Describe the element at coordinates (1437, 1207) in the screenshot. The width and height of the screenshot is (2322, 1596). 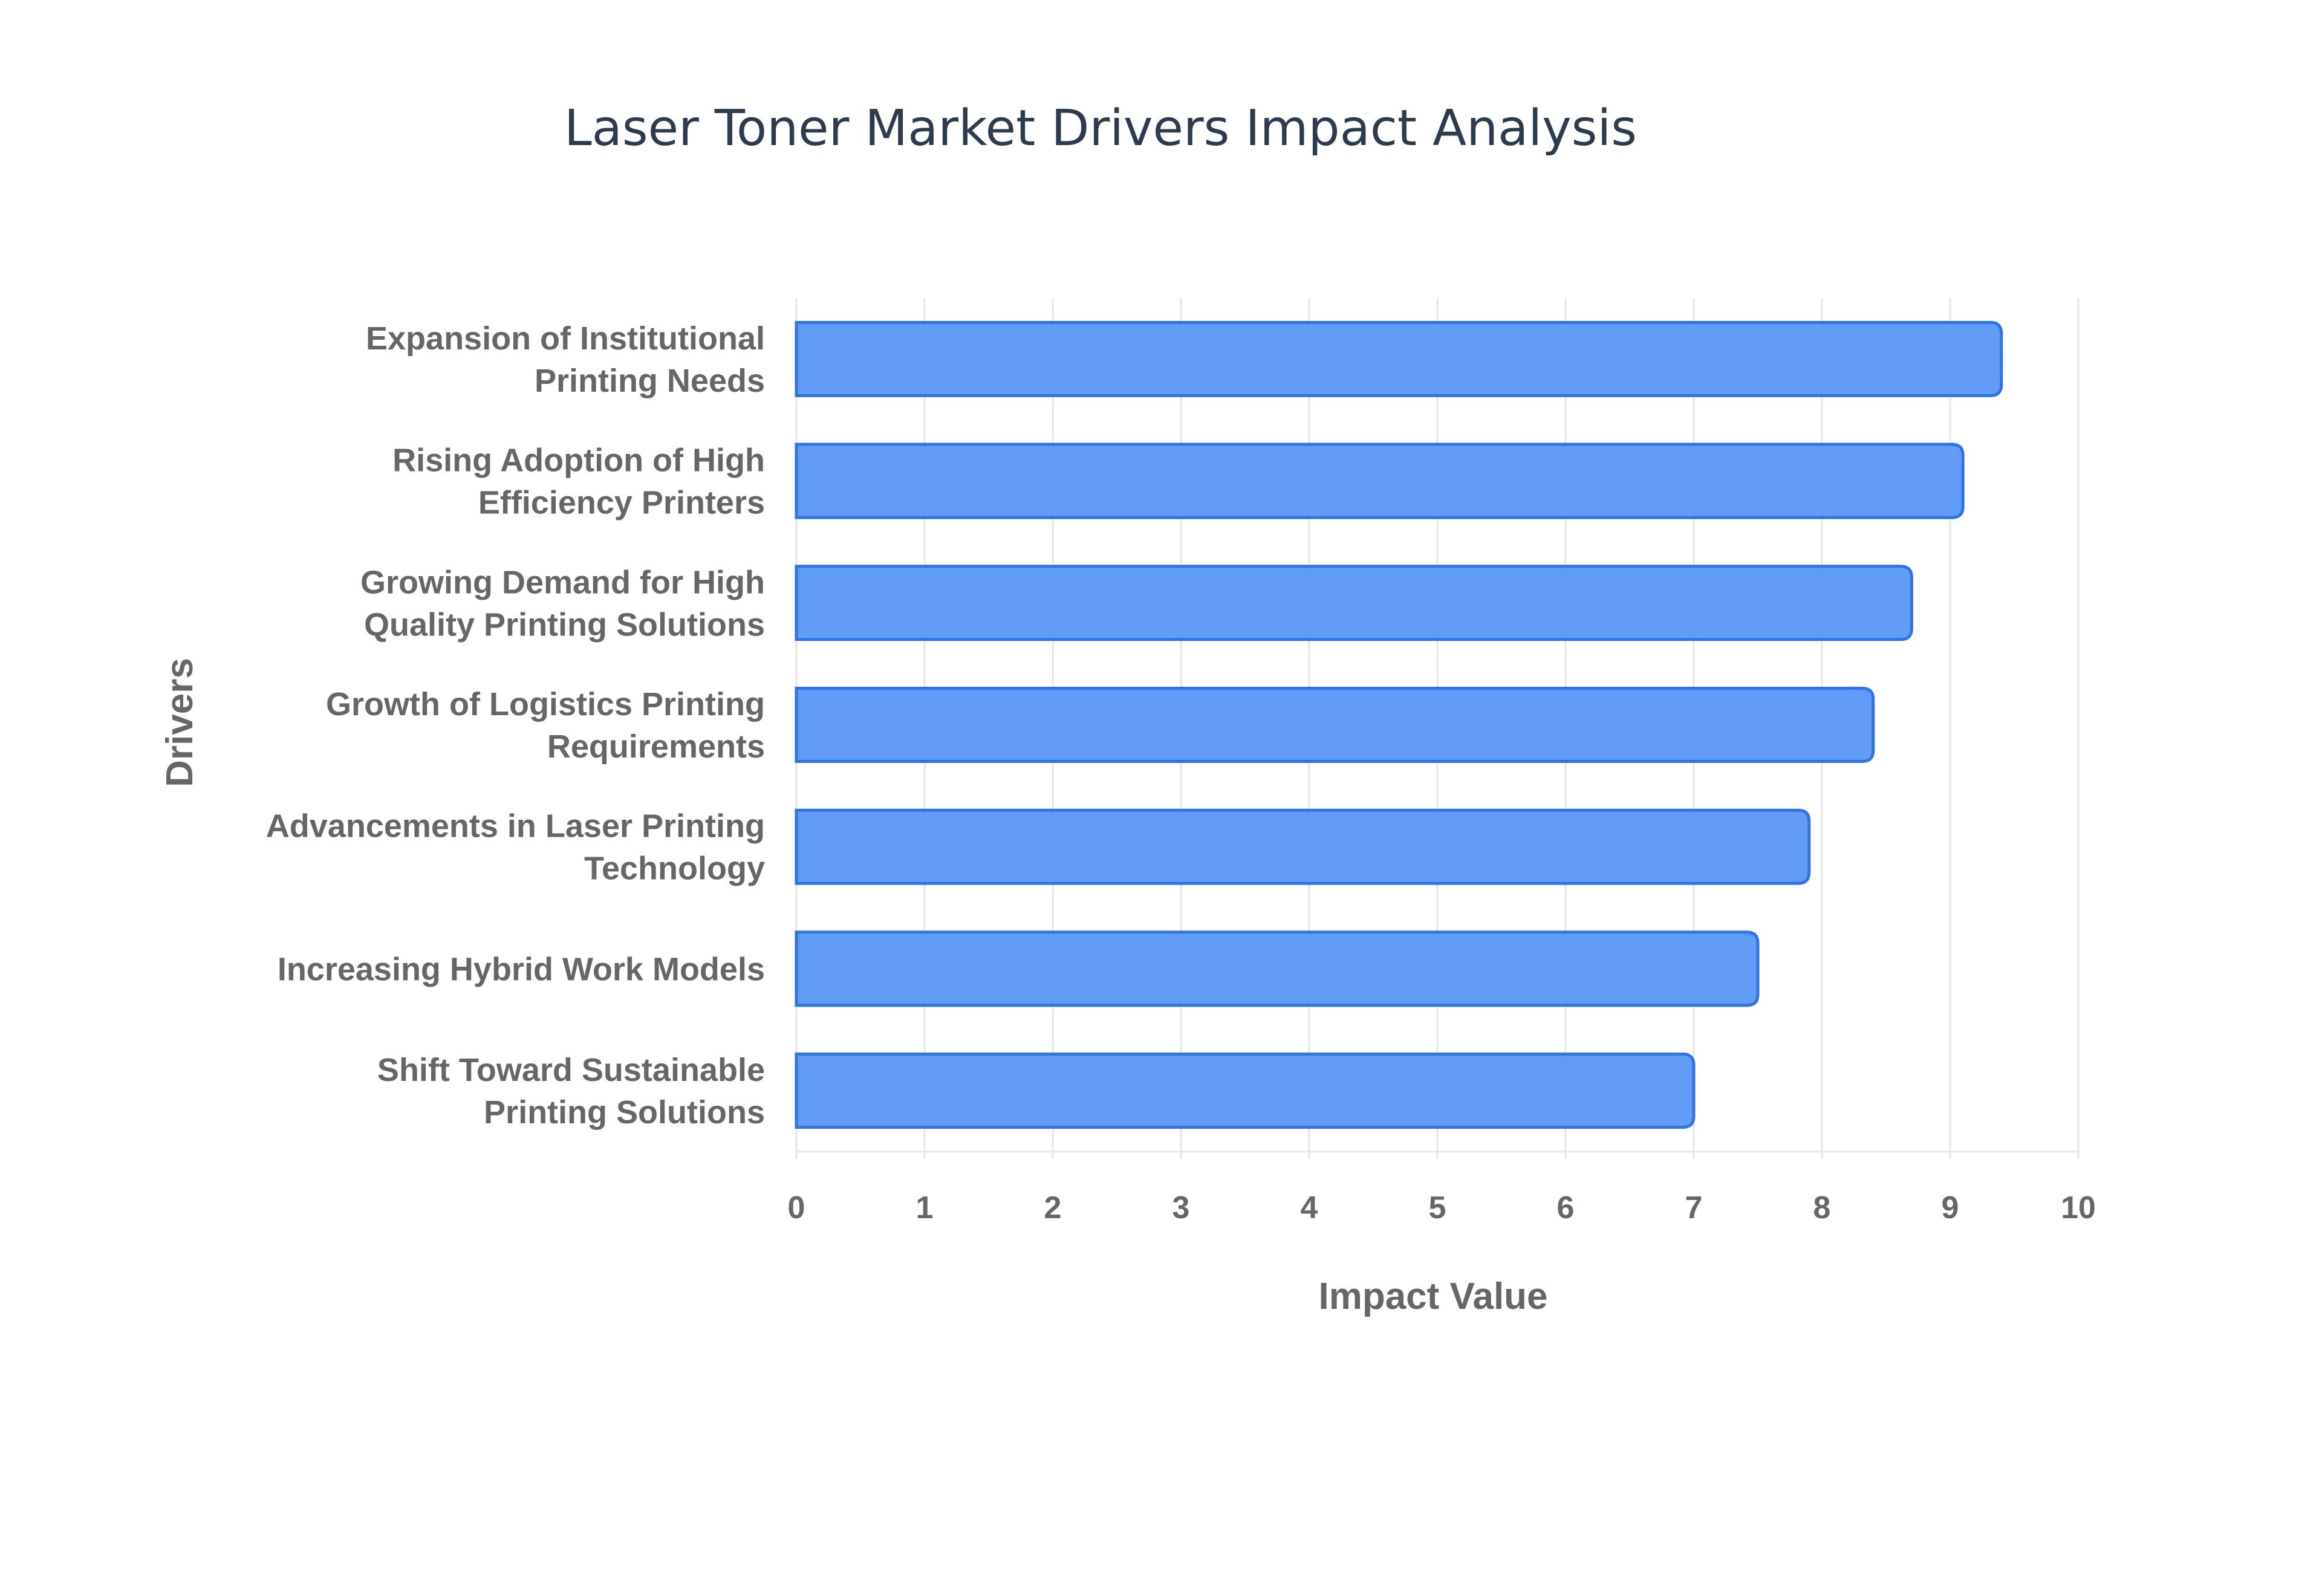
I see `x-tick-label: 5` at that location.